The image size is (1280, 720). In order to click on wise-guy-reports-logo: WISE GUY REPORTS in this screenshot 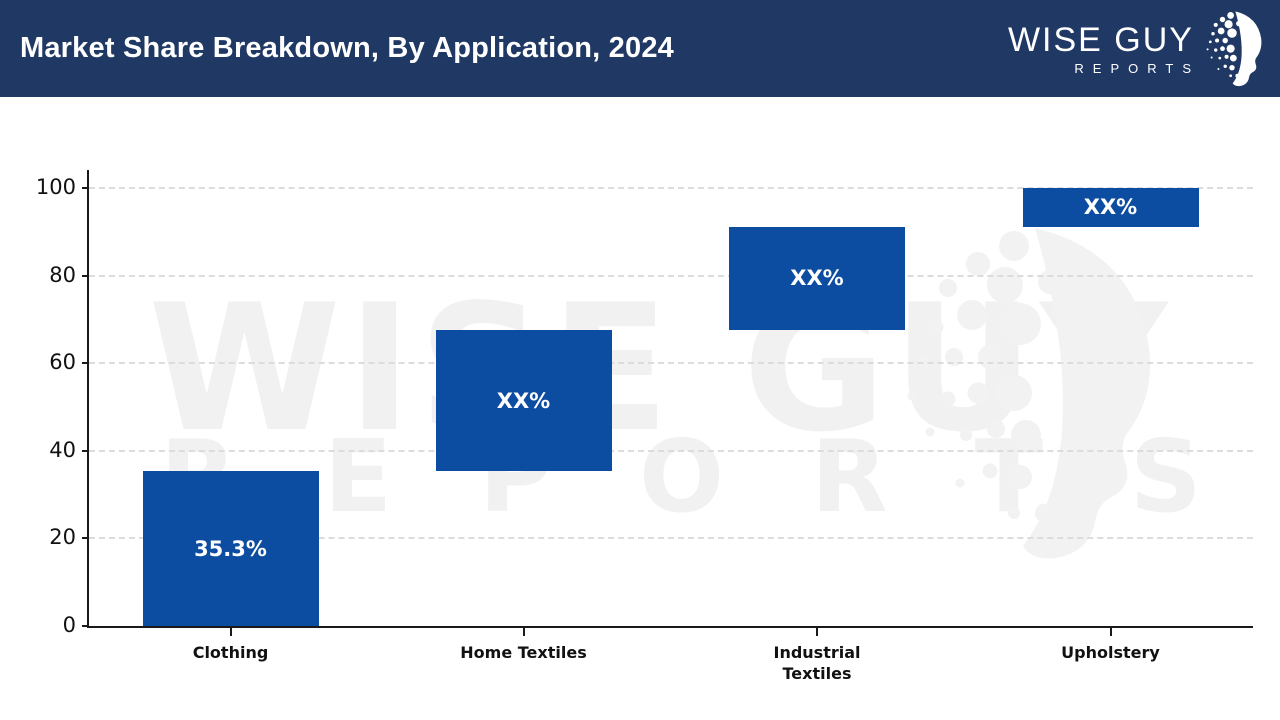, I will do `click(1137, 49)`.